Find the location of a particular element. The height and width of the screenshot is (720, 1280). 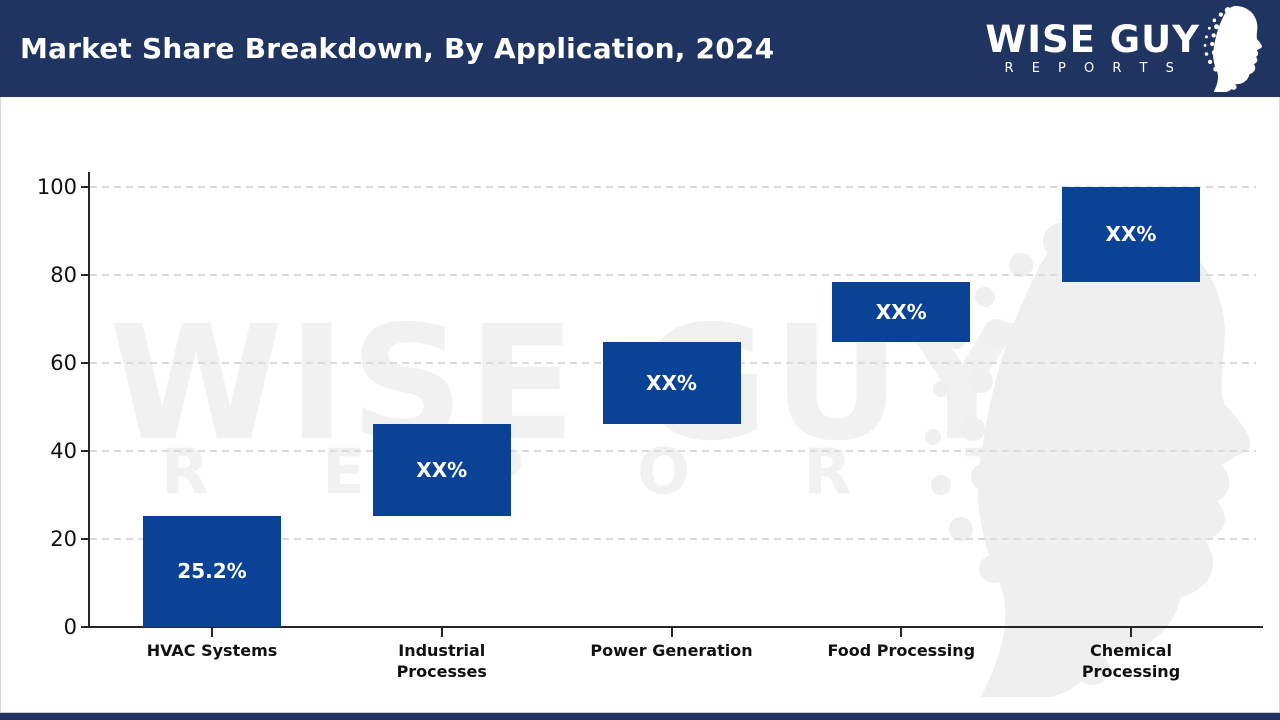

bar-value-label: 25.2% is located at coordinates (212, 571).